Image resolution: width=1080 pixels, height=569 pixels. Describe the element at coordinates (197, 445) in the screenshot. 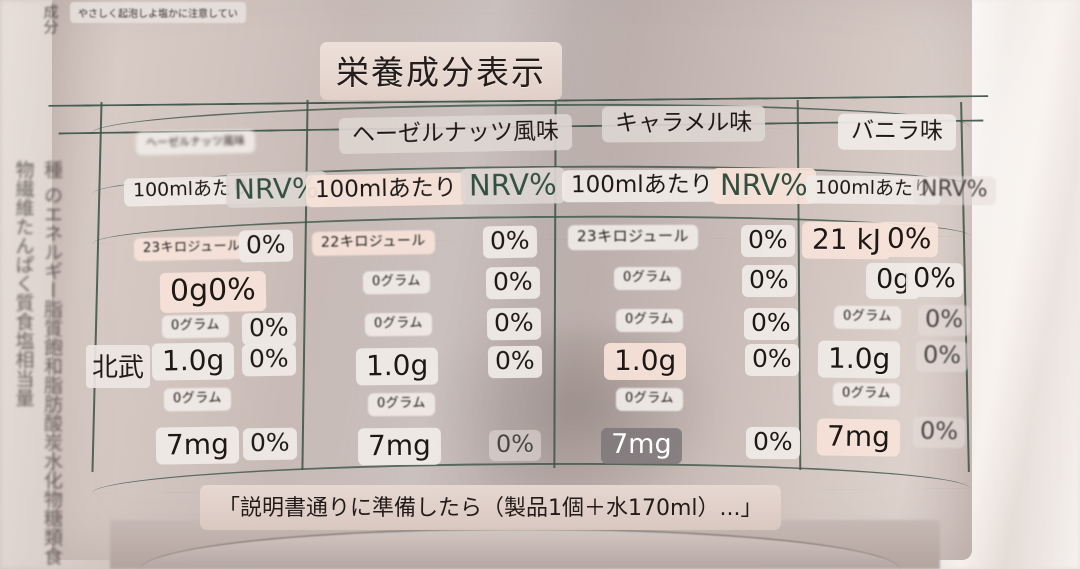

I see `cell-value-c1-r6: 7mg` at that location.